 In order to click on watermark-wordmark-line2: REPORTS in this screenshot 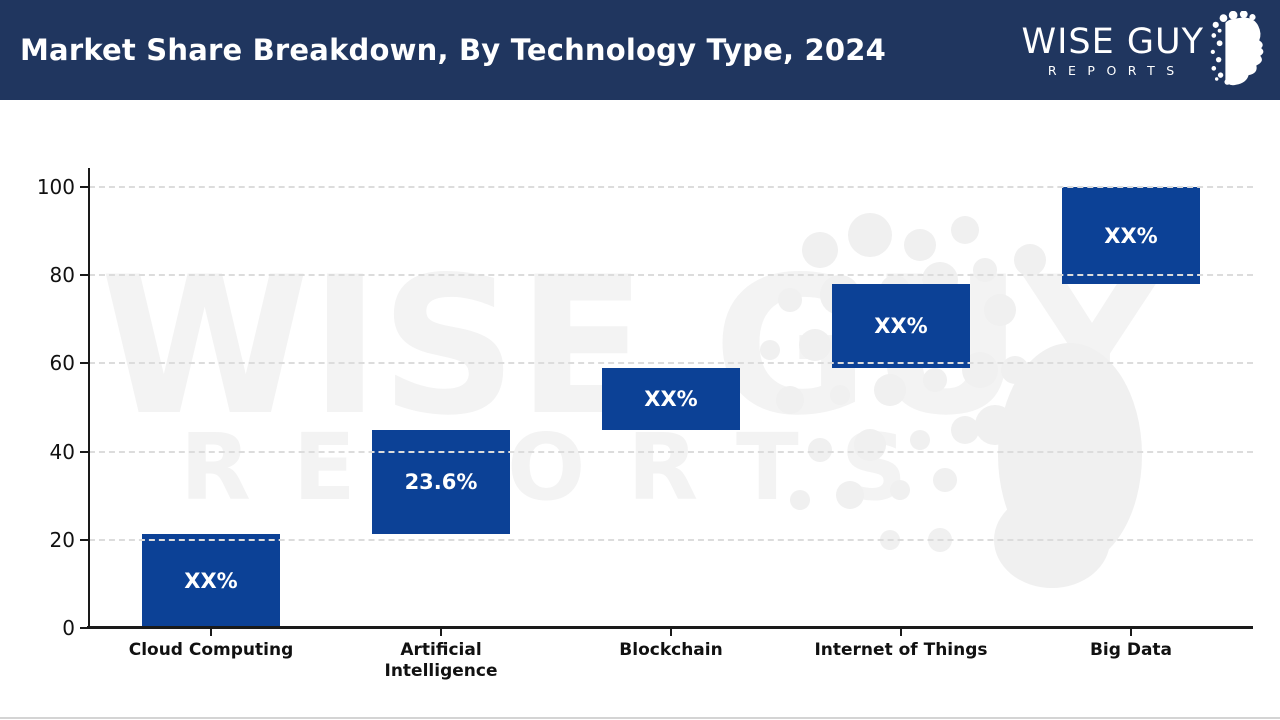, I will do `click(565, 467)`.